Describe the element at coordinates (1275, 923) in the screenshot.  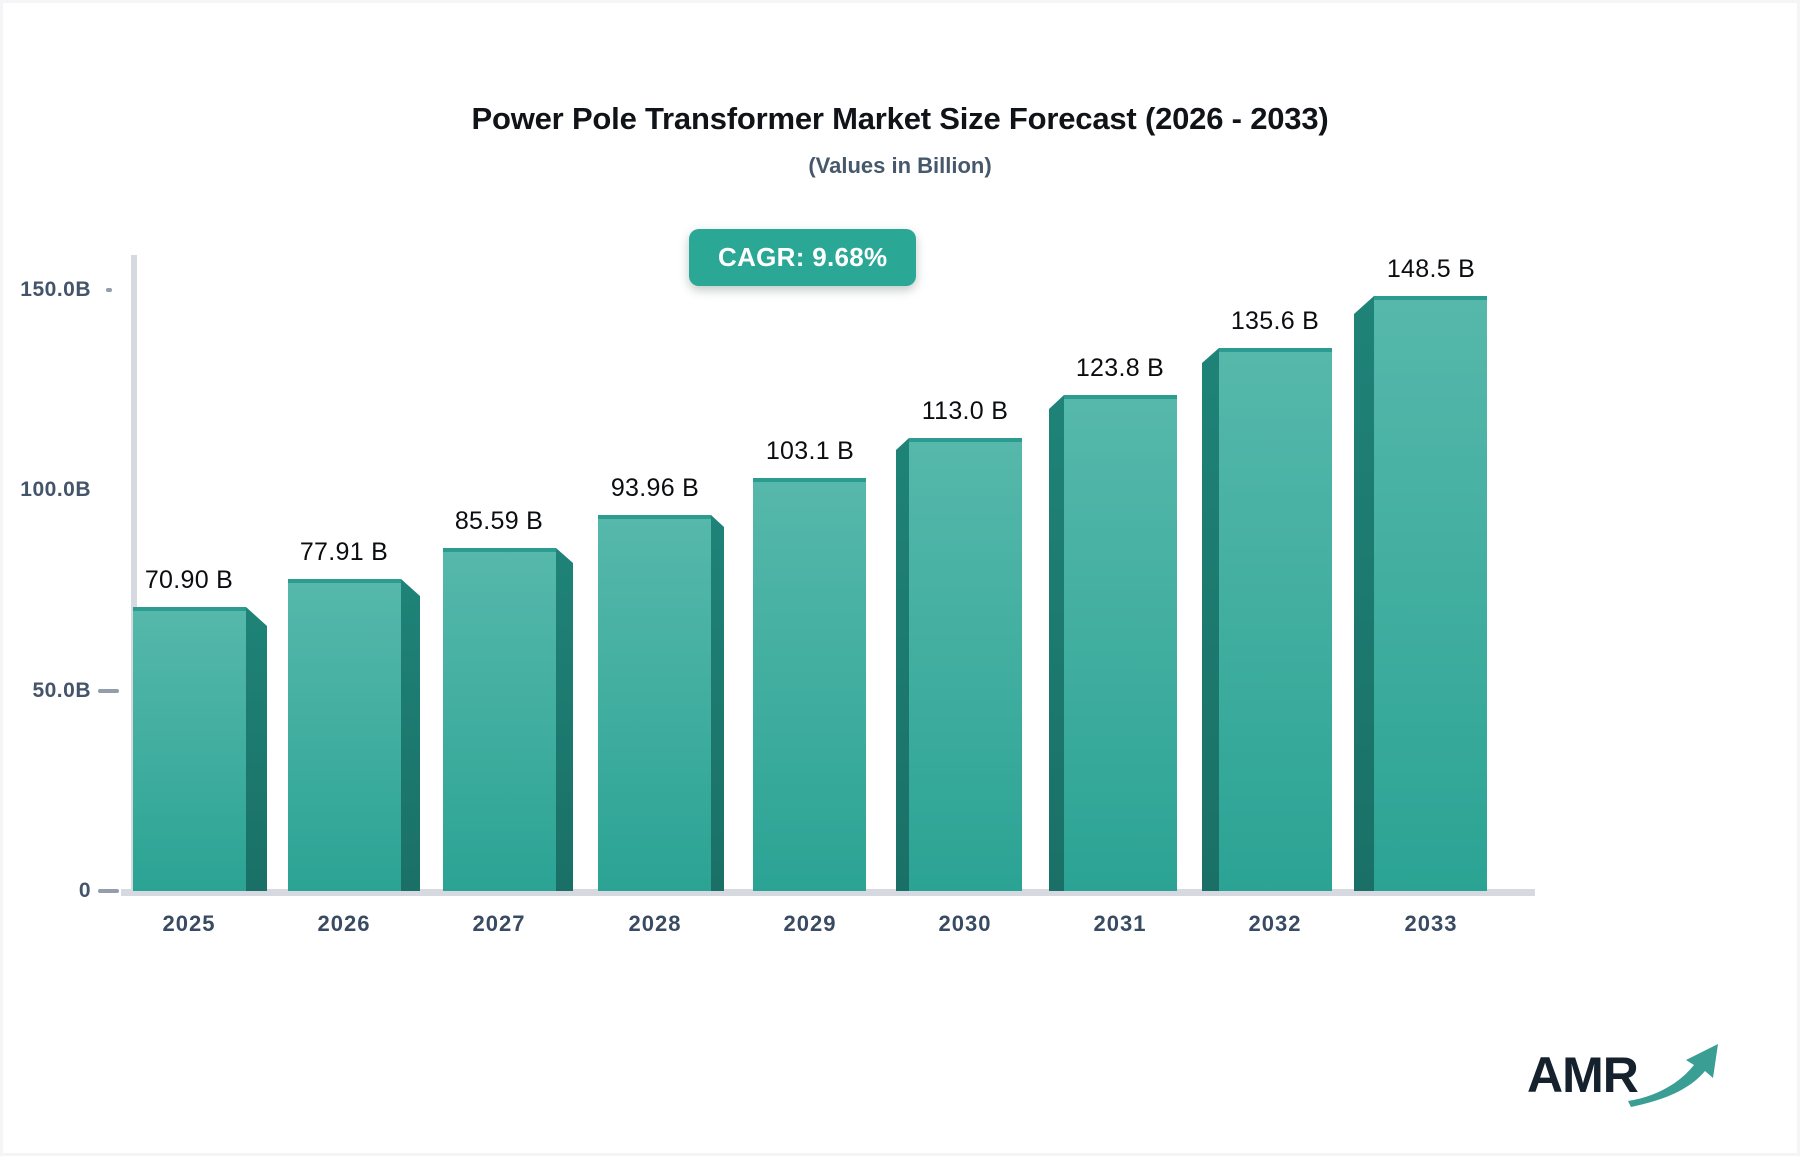
I see `x-axis-label: 2032` at that location.